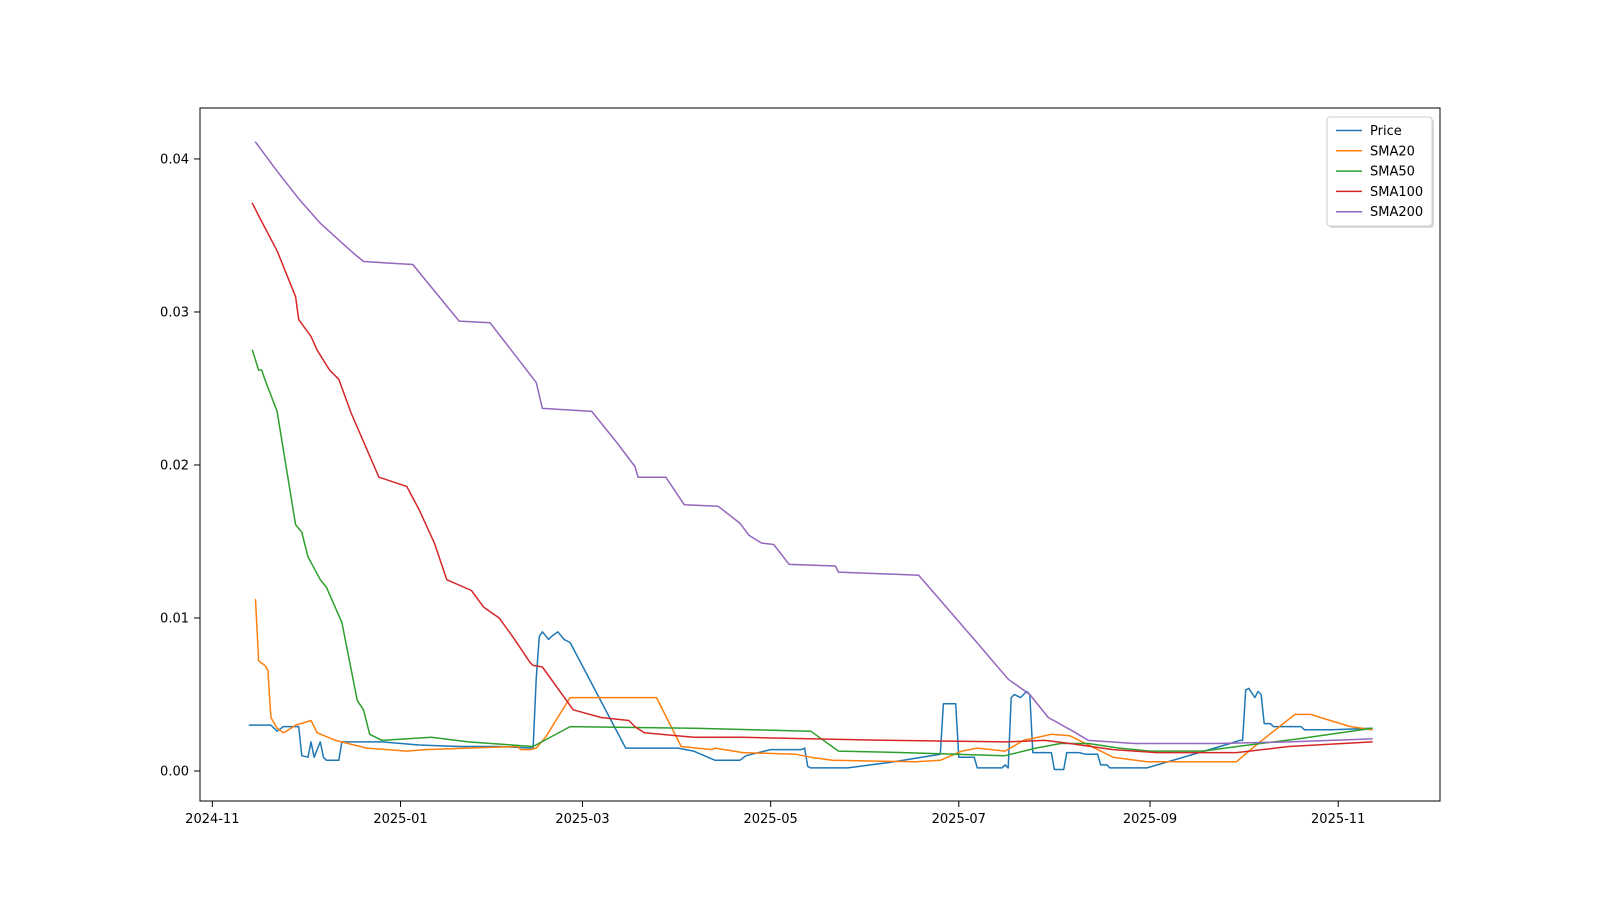  I want to click on legend-entry-sma100: SMA100, so click(1379, 192).